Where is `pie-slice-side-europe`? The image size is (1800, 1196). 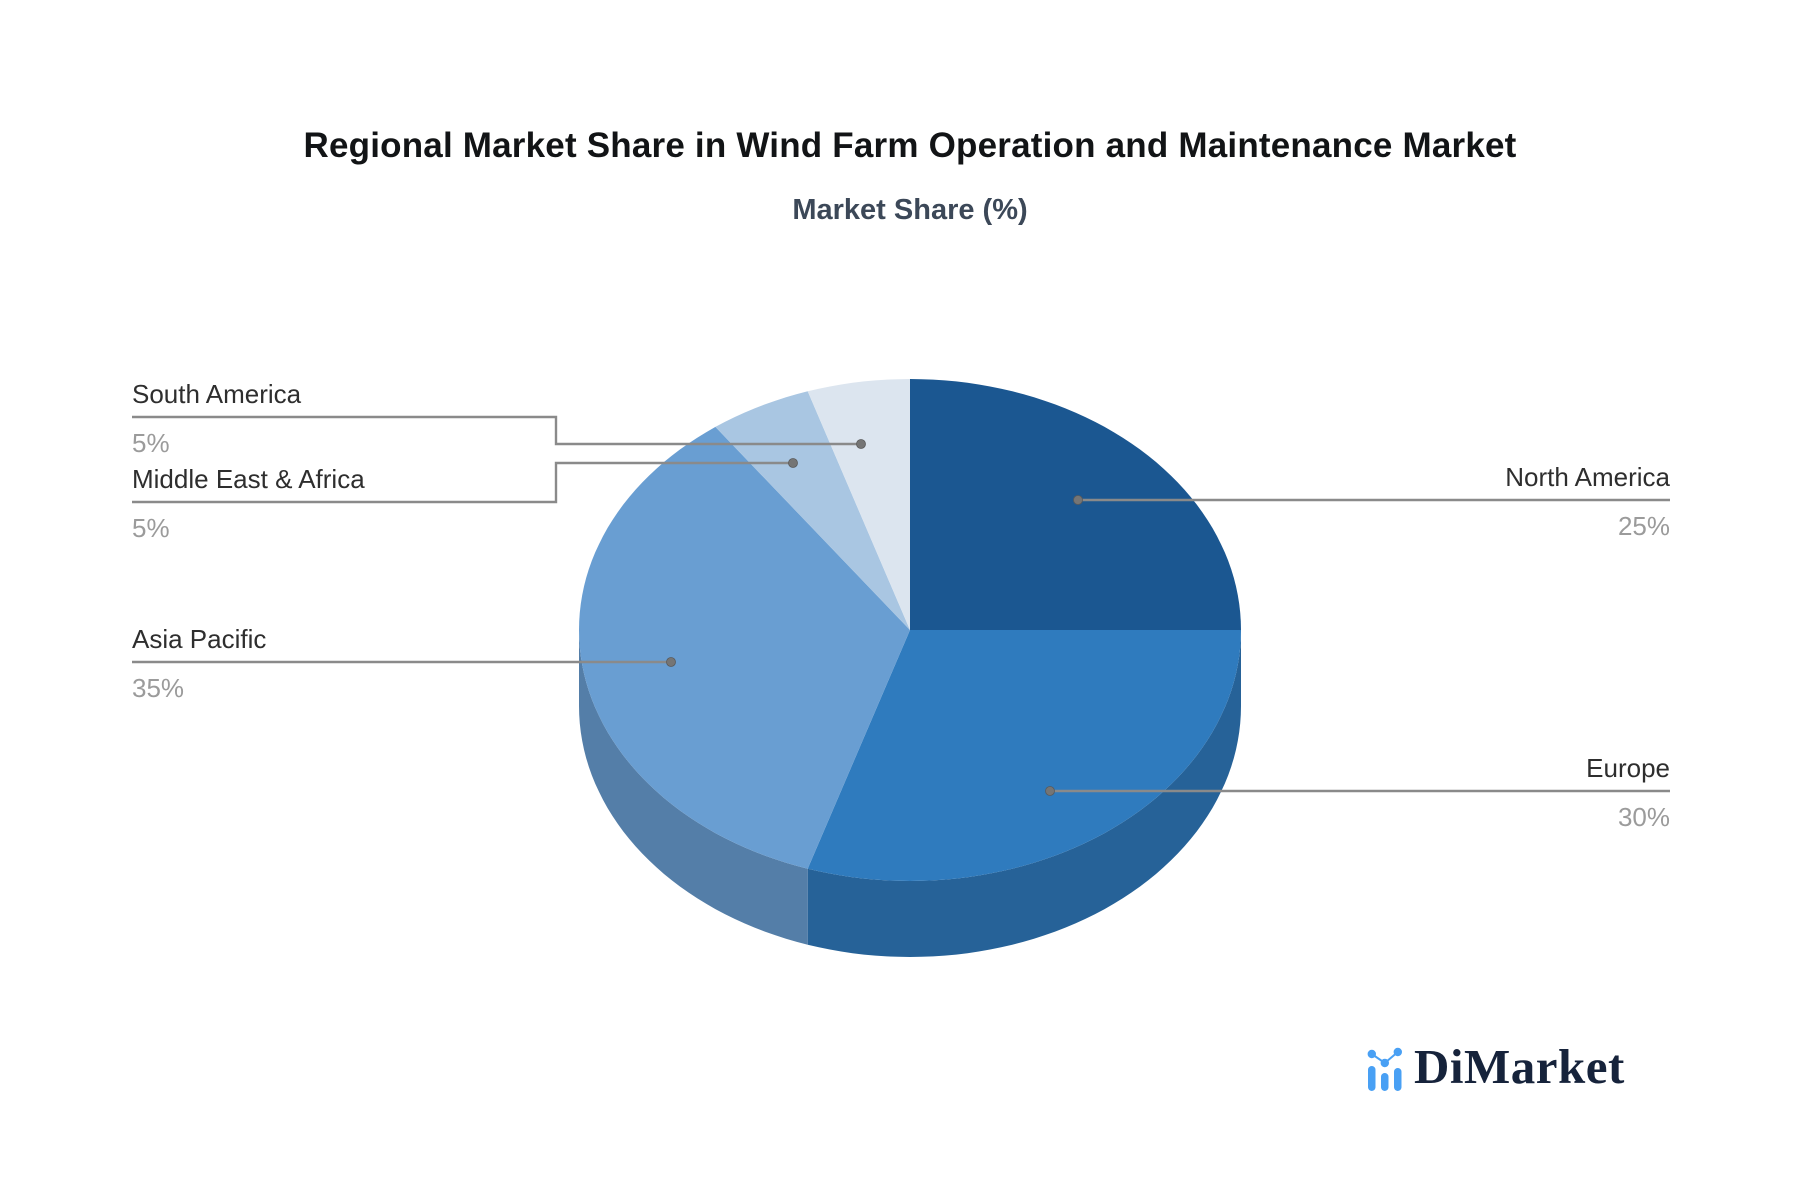 pie-slice-side-europe is located at coordinates (1024, 793).